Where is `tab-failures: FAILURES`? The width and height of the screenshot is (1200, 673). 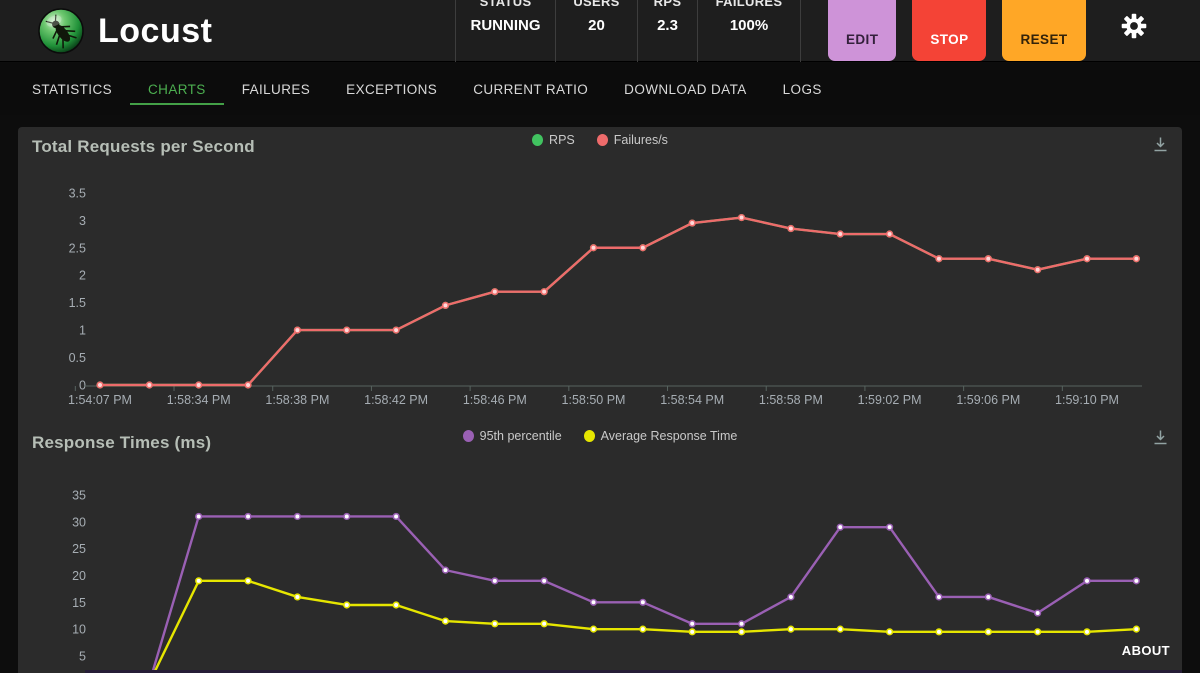 tab-failures: FAILURES is located at coordinates (276, 89).